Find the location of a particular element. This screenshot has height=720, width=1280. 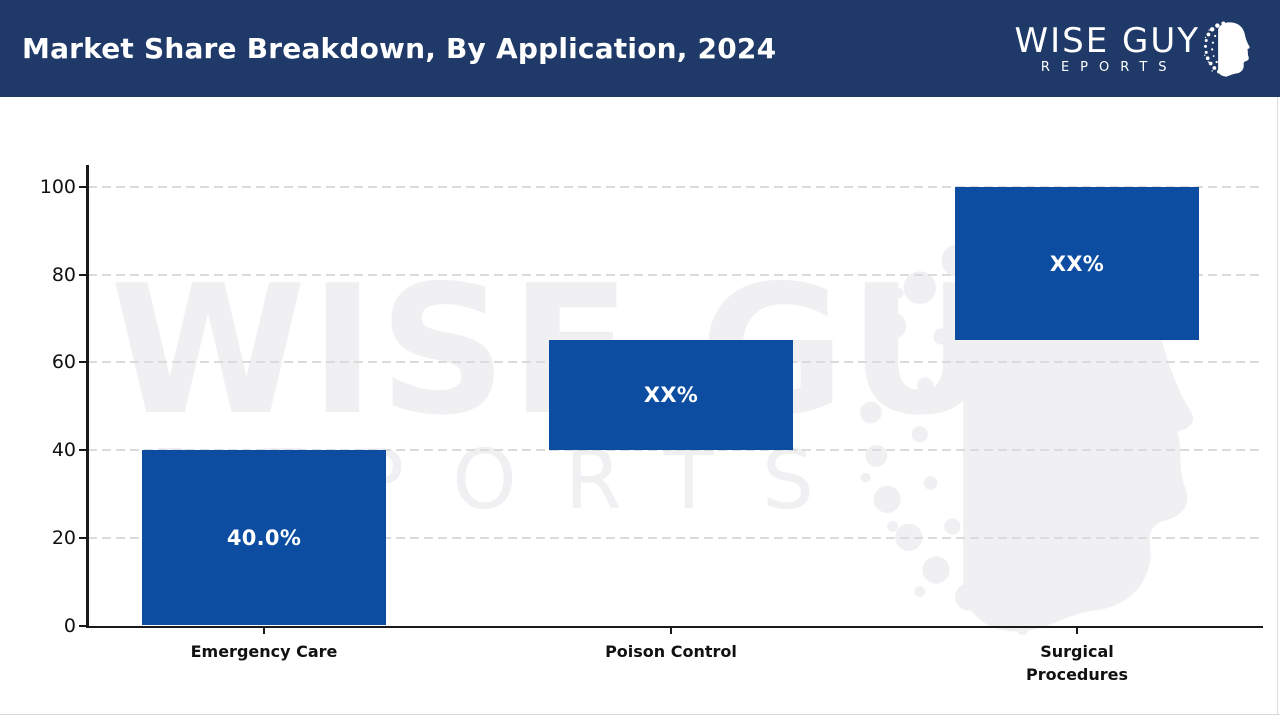

y-axis is located at coordinates (87, 396).